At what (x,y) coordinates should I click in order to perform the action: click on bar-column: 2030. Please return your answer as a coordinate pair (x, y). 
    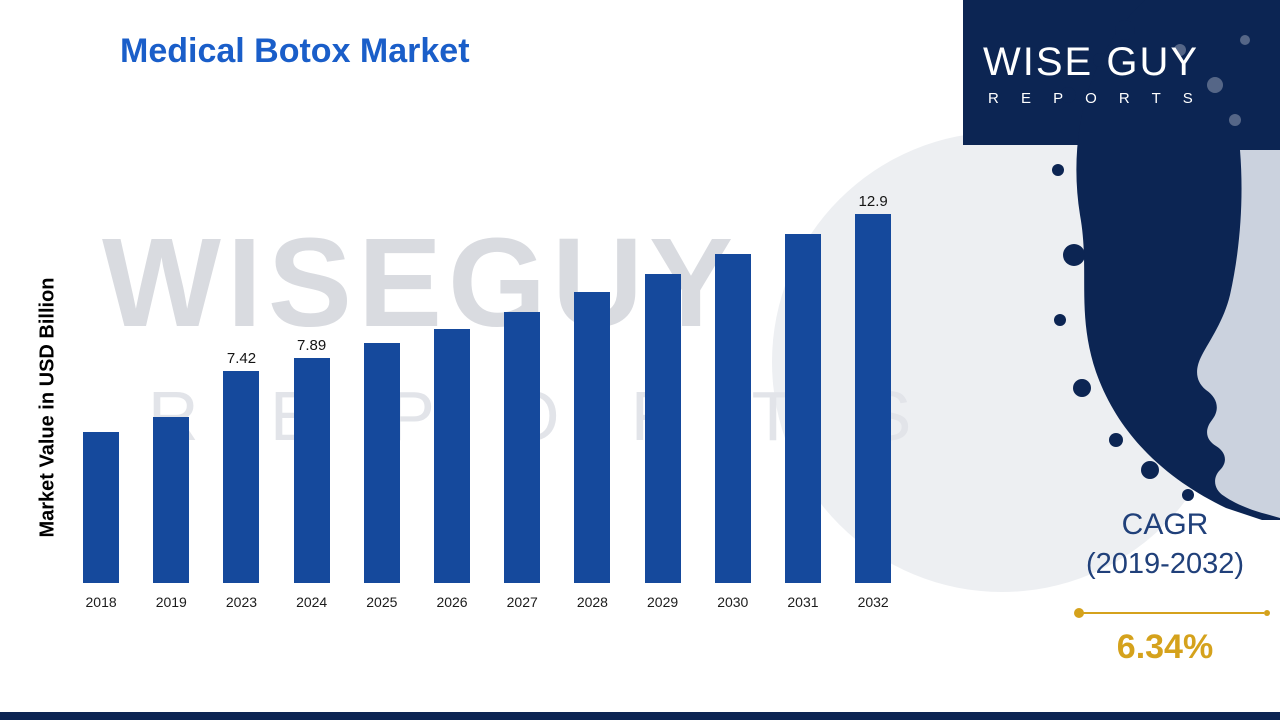
    Looking at the image, I should click on (733, 386).